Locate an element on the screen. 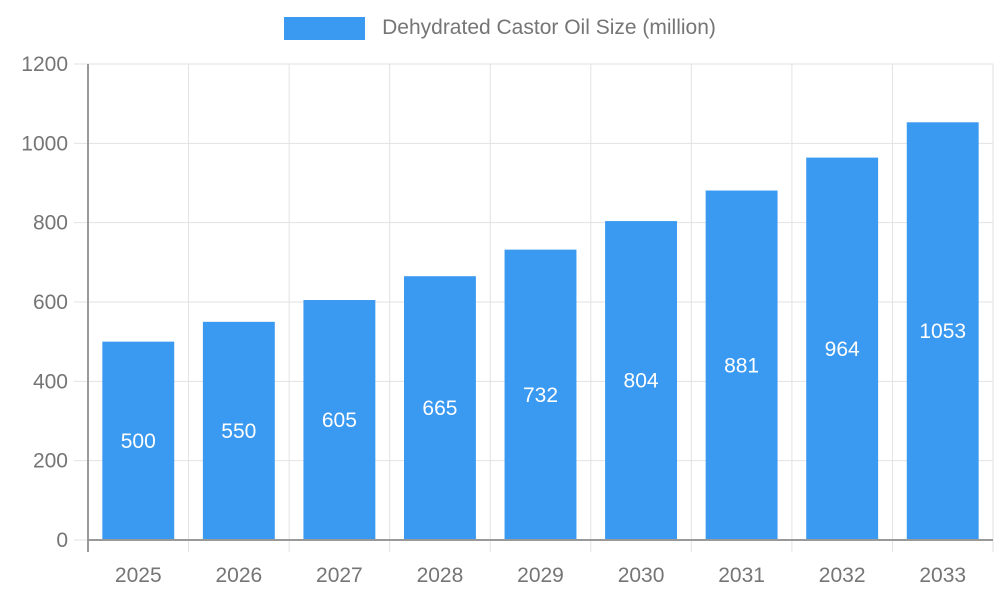 This screenshot has height=600, width=1000. y-axis-tick-label: 200 is located at coordinates (50, 461).